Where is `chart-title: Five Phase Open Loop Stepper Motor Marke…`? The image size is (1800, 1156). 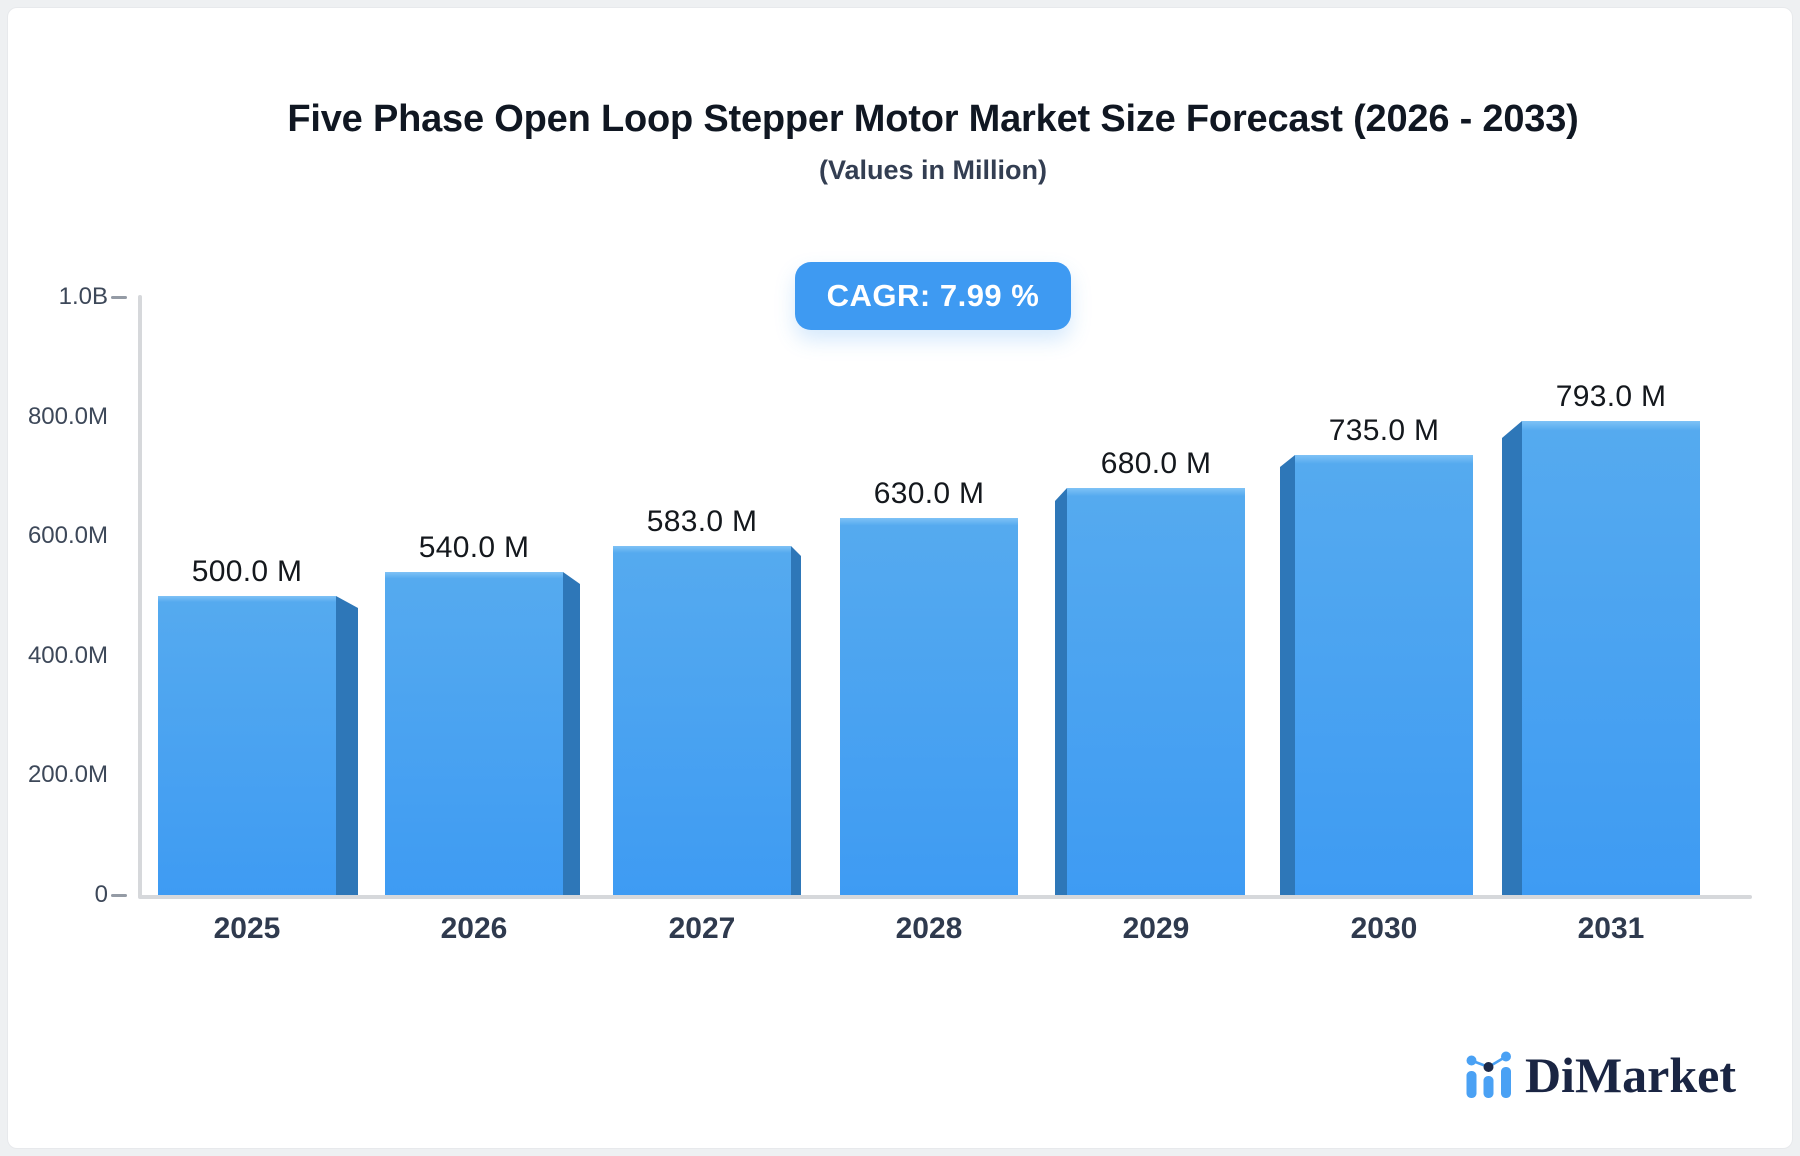 chart-title: Five Phase Open Loop Stepper Motor Marke… is located at coordinates (933, 119).